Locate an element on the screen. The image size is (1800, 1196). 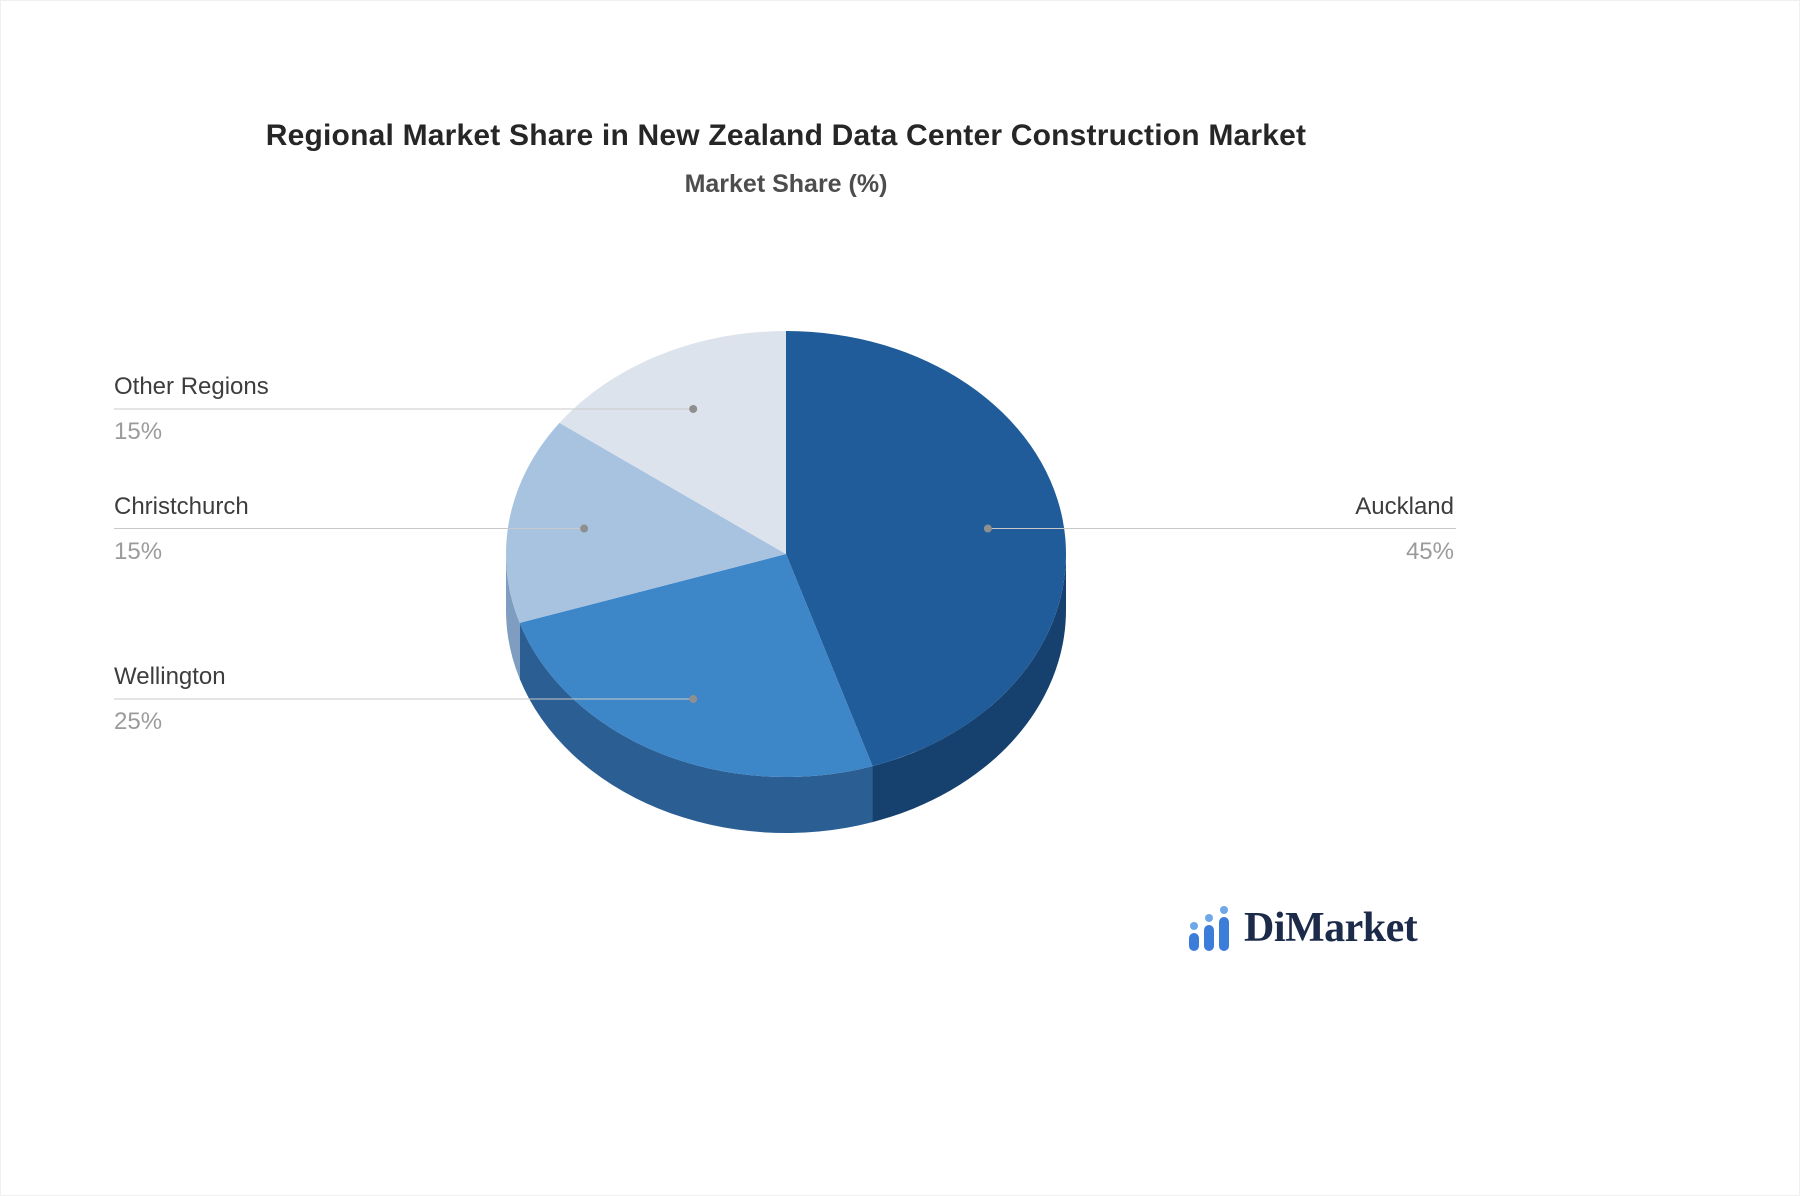
leader-dot-other-regions is located at coordinates (693, 408).